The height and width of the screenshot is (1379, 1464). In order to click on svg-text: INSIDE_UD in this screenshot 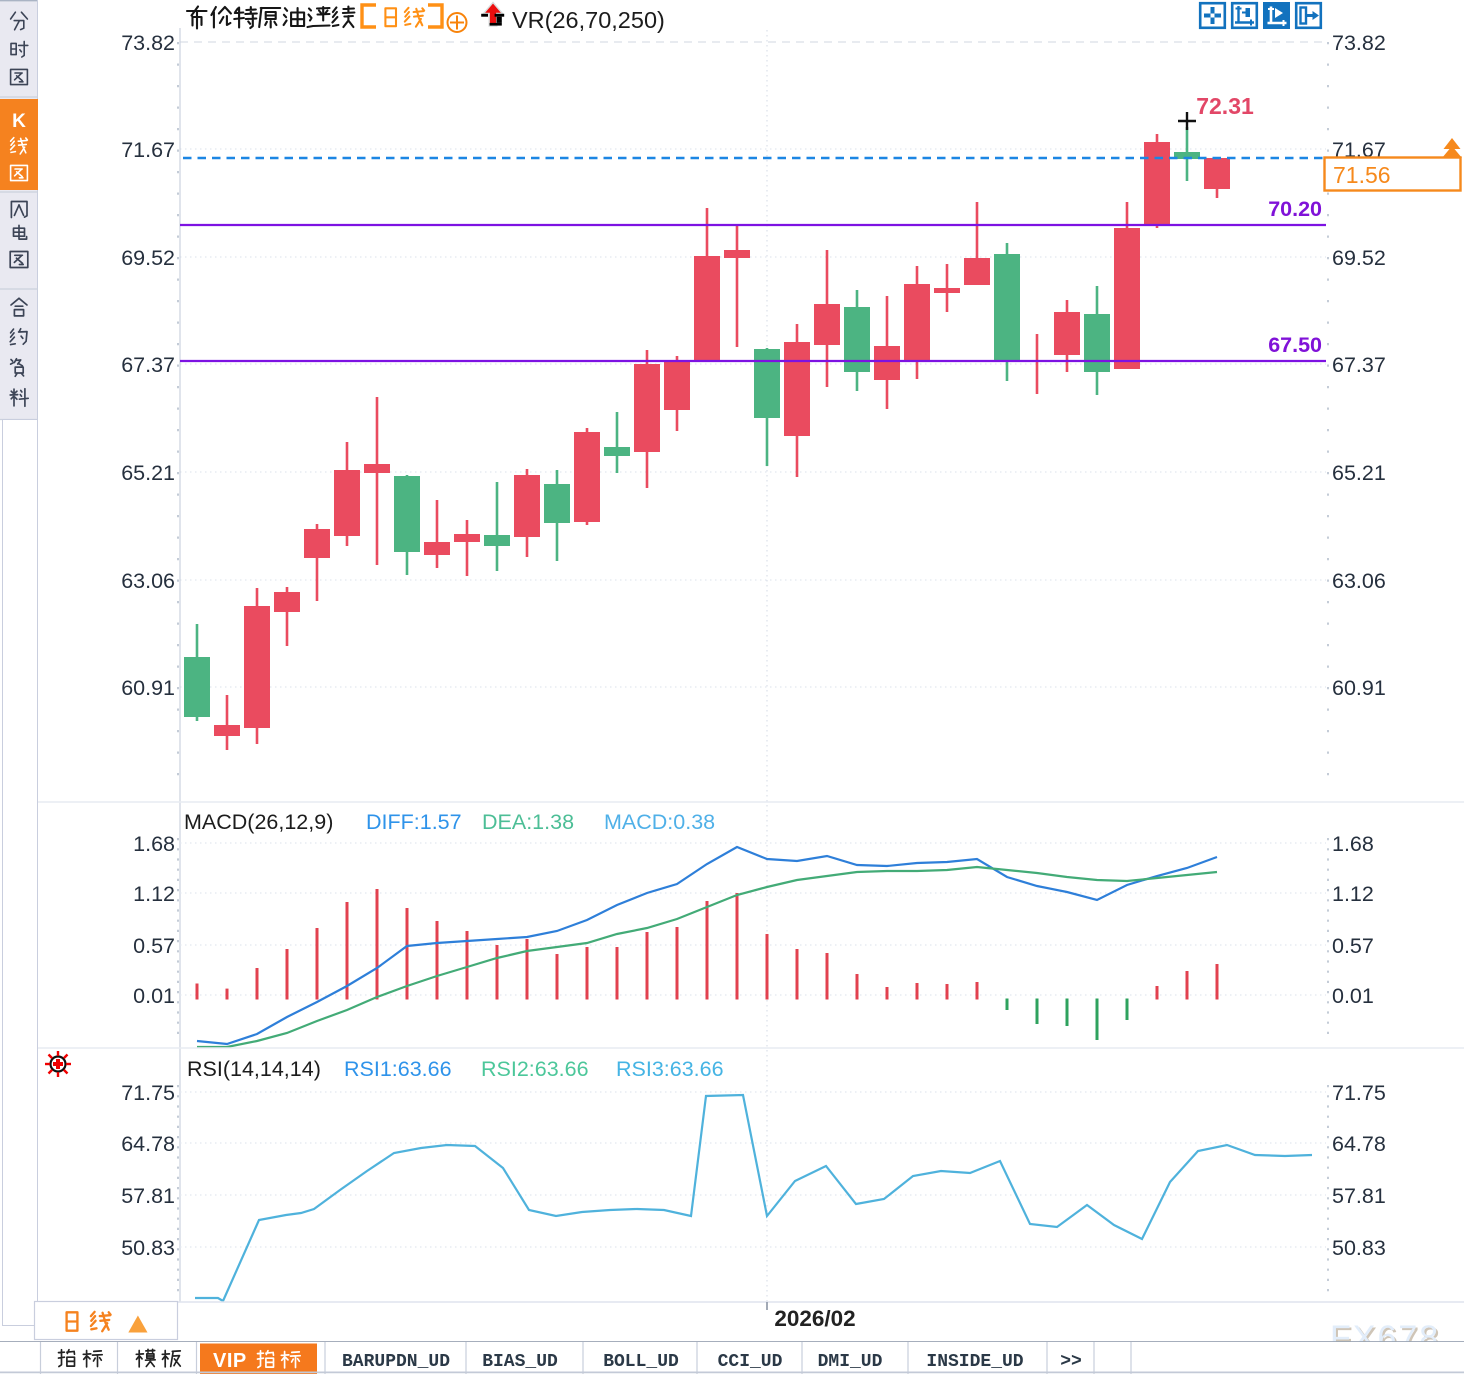, I will do `click(974, 1362)`.